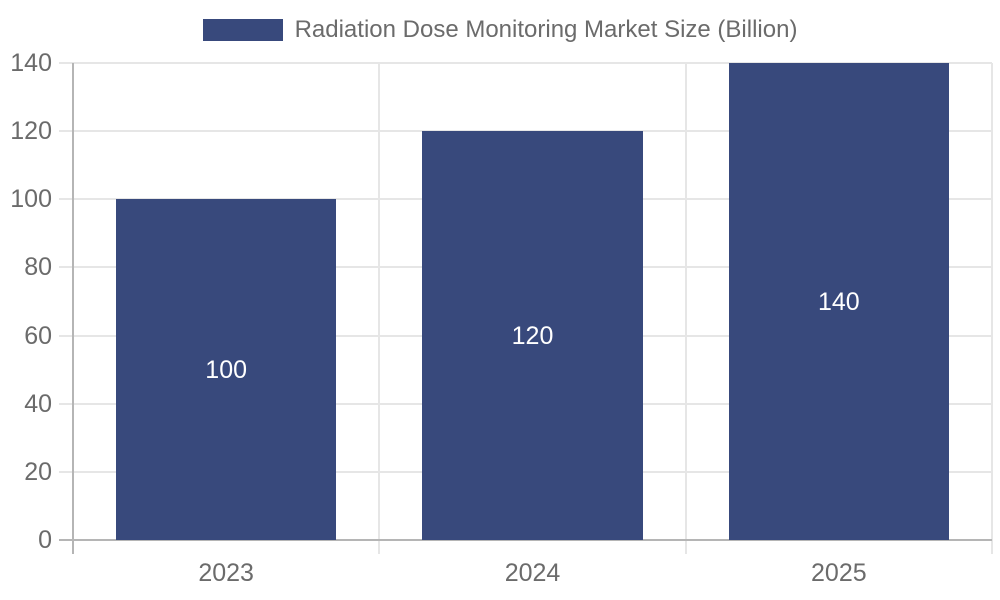 This screenshot has width=1000, height=600. I want to click on y-tick-label: 20, so click(38, 471).